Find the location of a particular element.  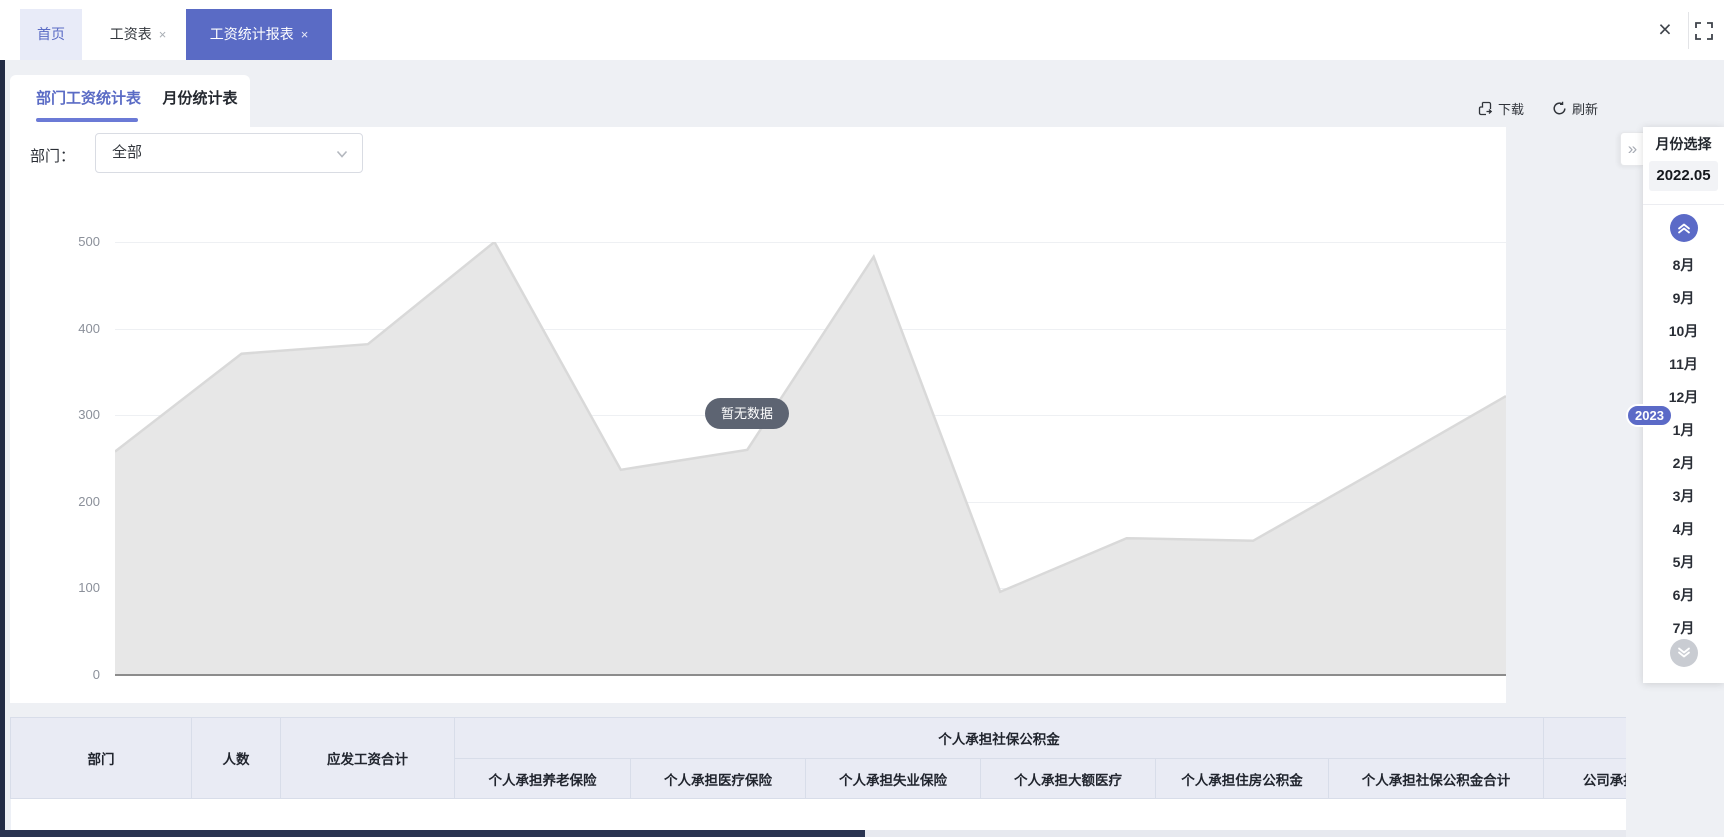

col-personal-pension: 个人承担养老保险 is located at coordinates (542, 778).